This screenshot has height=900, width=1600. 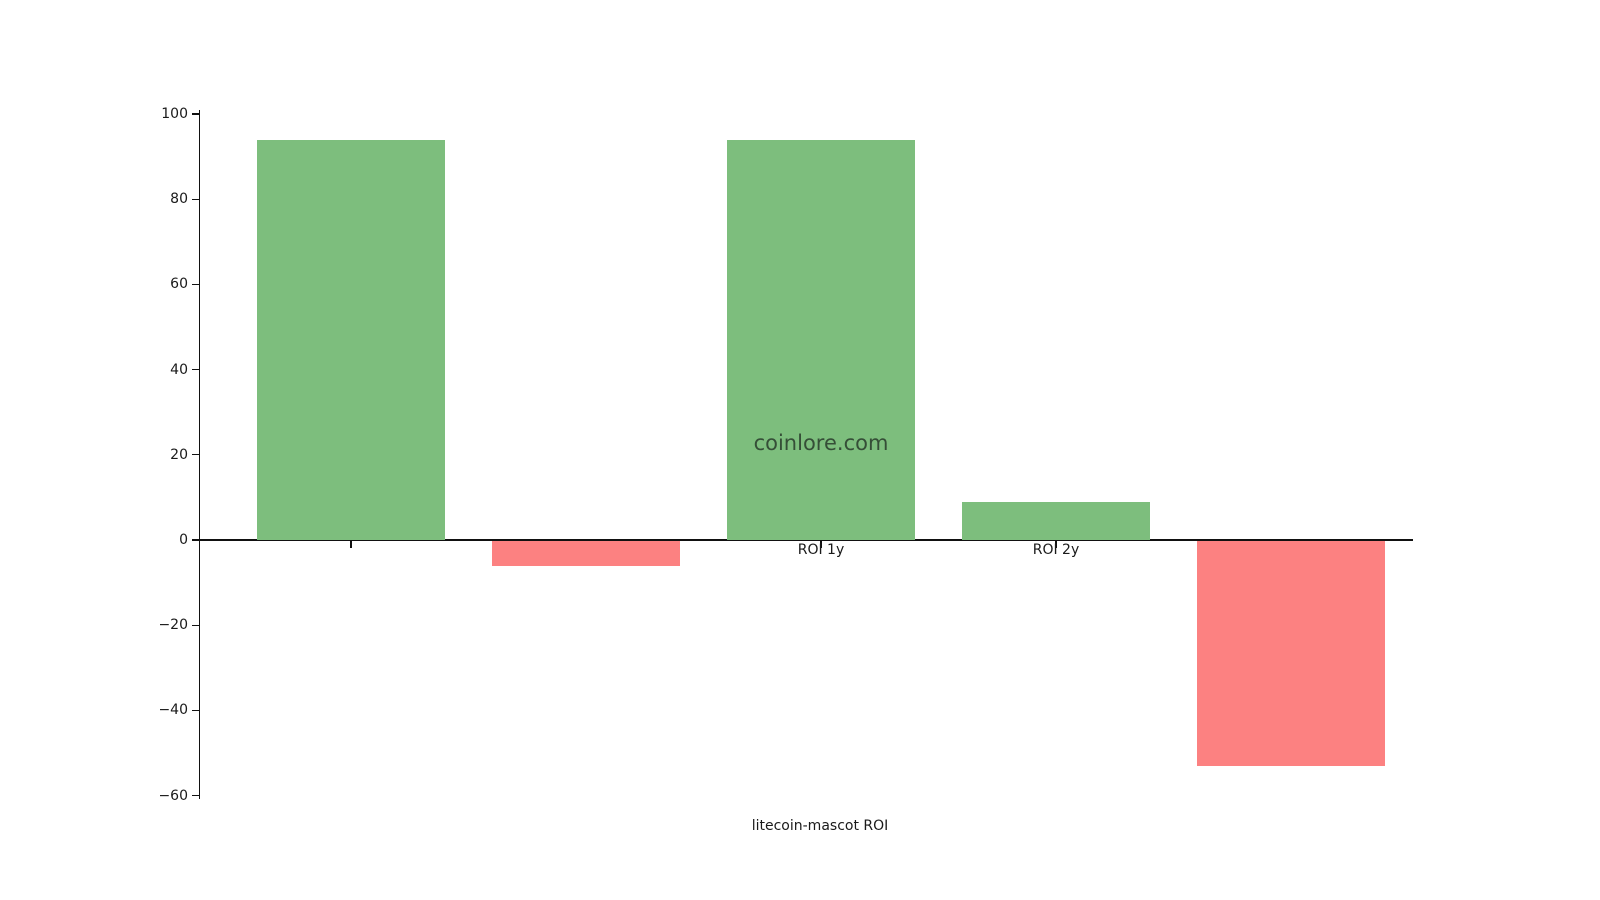 I want to click on x-tick-label: ROI 2y, so click(x=1056, y=550).